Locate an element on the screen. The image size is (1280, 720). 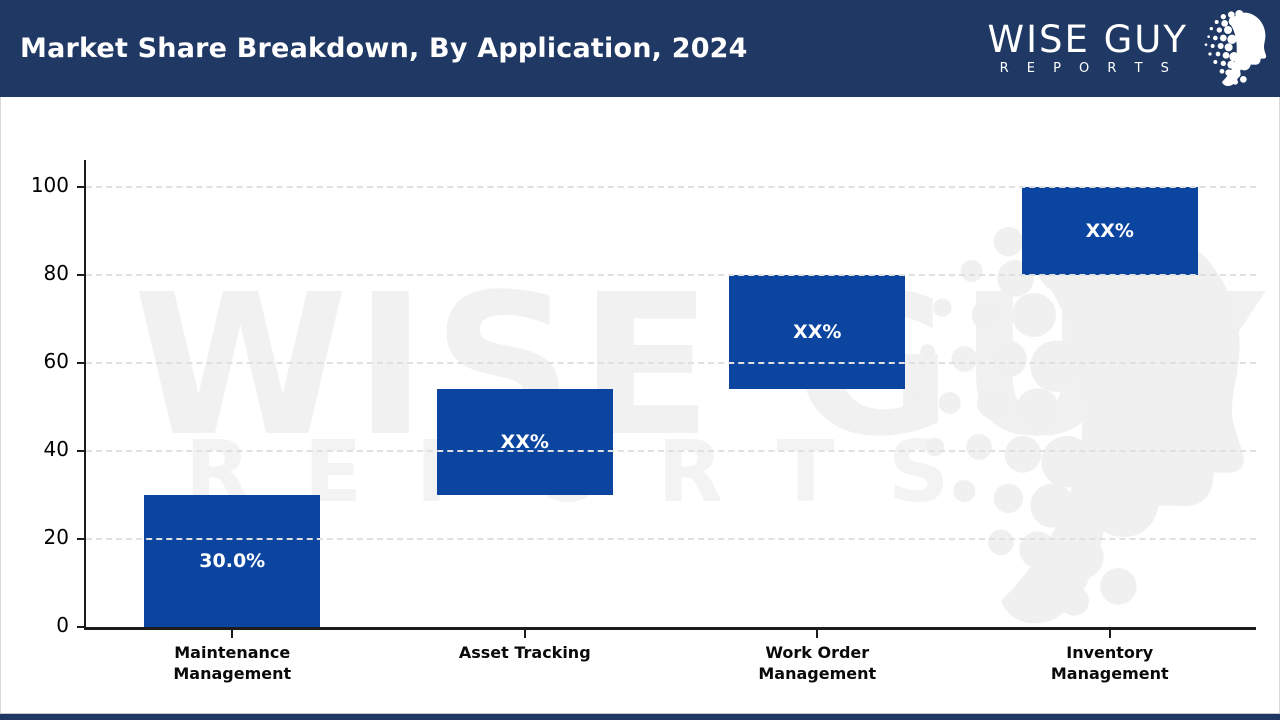
wiseguy-head-icon is located at coordinates (1235, 47).